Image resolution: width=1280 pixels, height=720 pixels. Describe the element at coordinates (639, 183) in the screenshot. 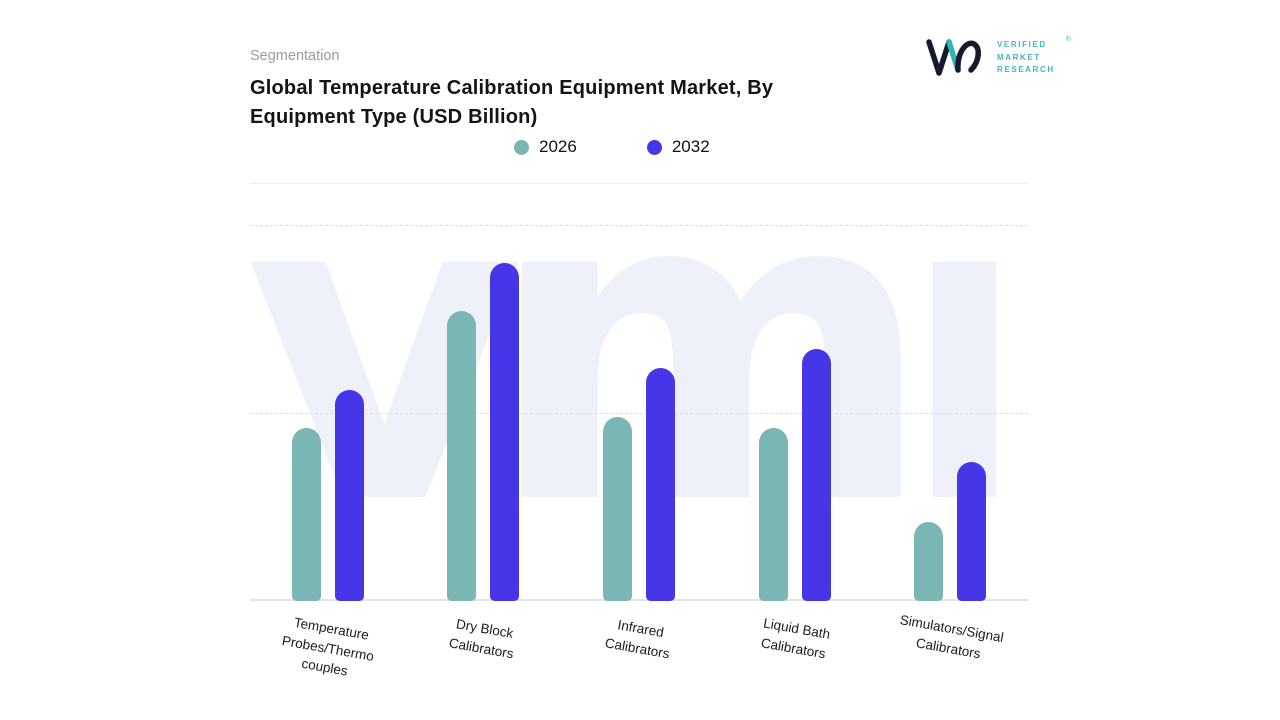

I see `header-divider` at that location.